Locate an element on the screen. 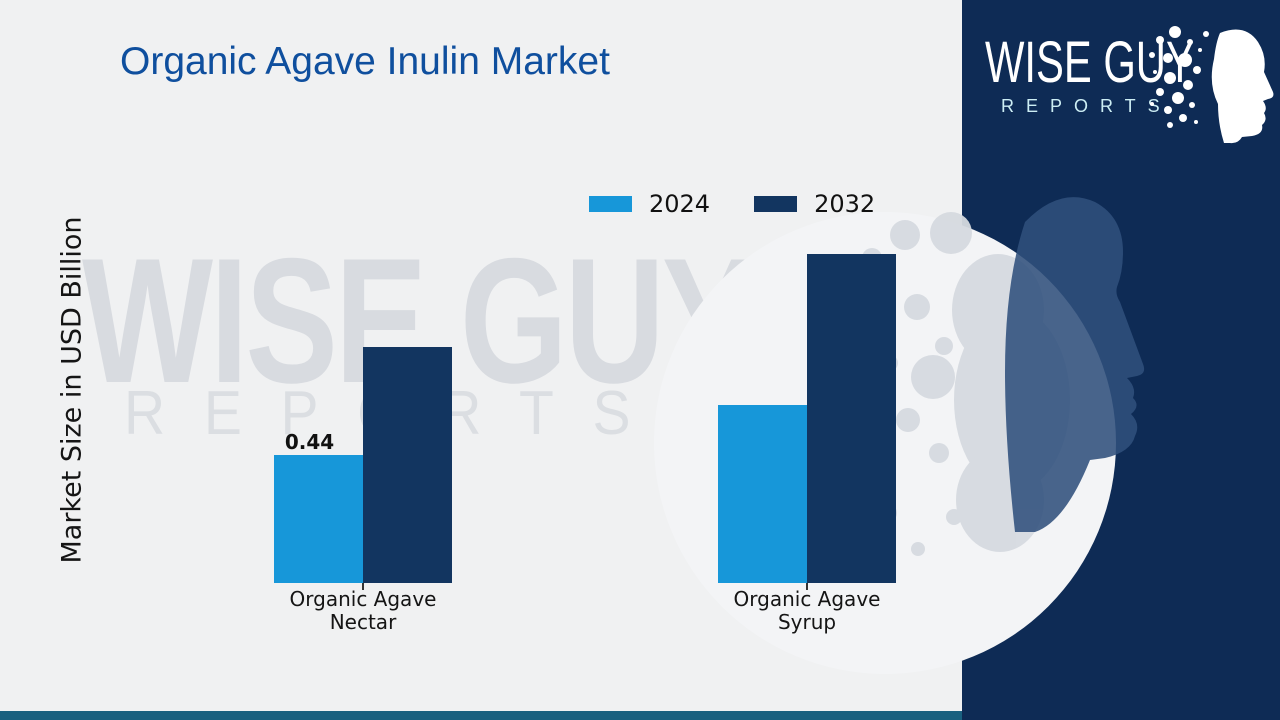 This screenshot has height=720, width=1280. legend-label-2032: 2032 is located at coordinates (845, 204).